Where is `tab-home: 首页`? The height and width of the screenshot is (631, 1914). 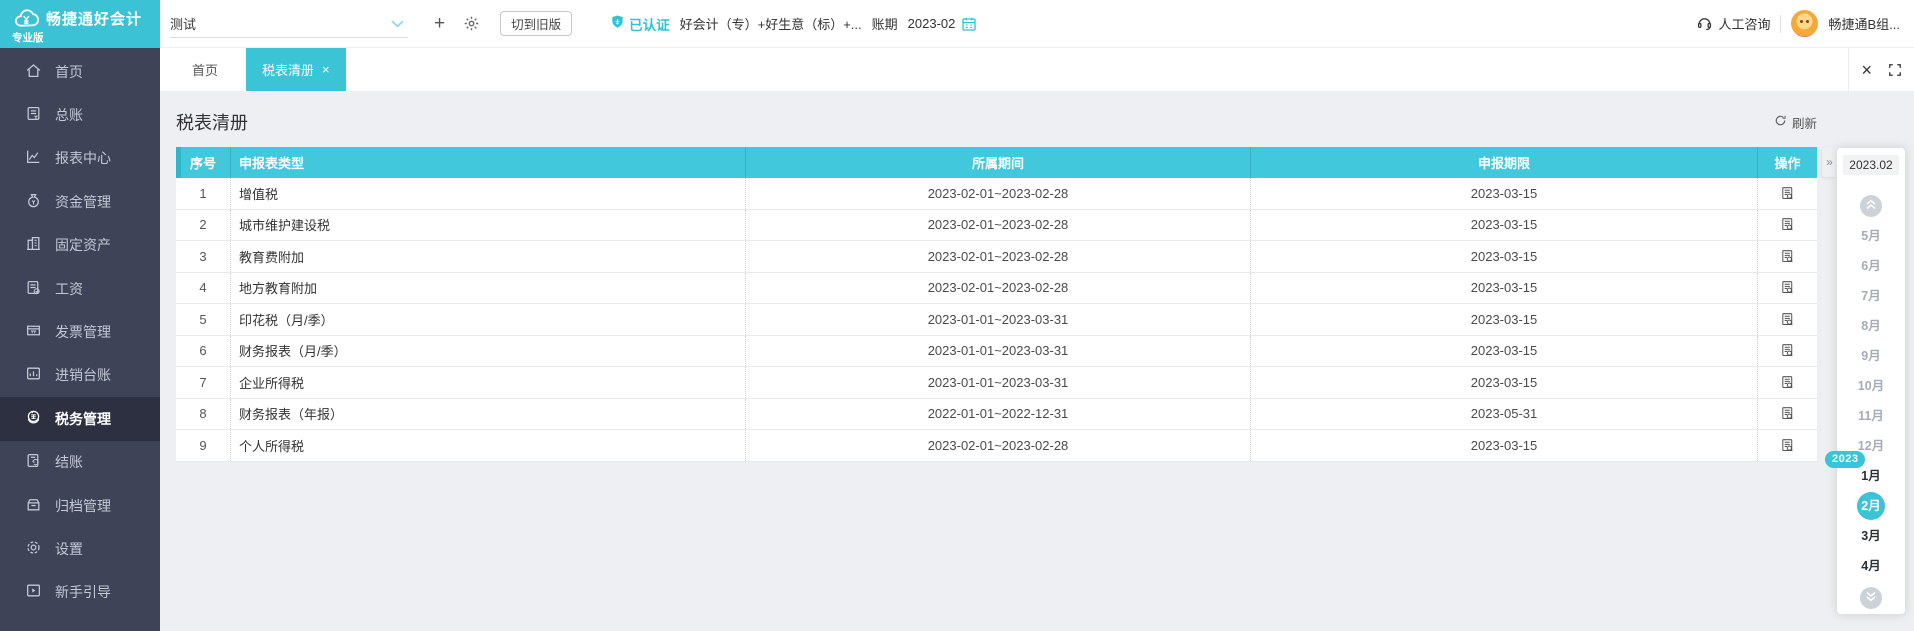 tab-home: 首页 is located at coordinates (205, 70).